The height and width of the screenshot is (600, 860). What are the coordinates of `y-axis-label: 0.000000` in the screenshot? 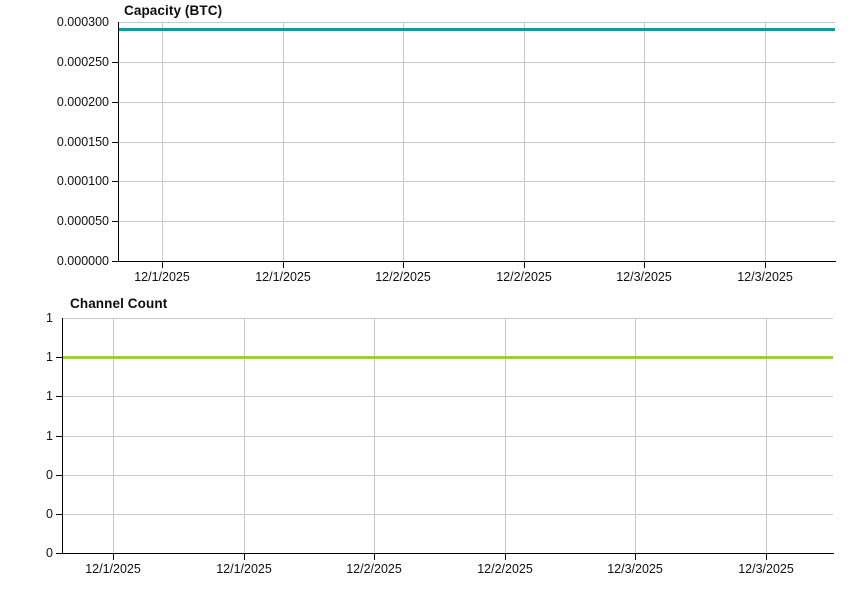 It's located at (82, 261).